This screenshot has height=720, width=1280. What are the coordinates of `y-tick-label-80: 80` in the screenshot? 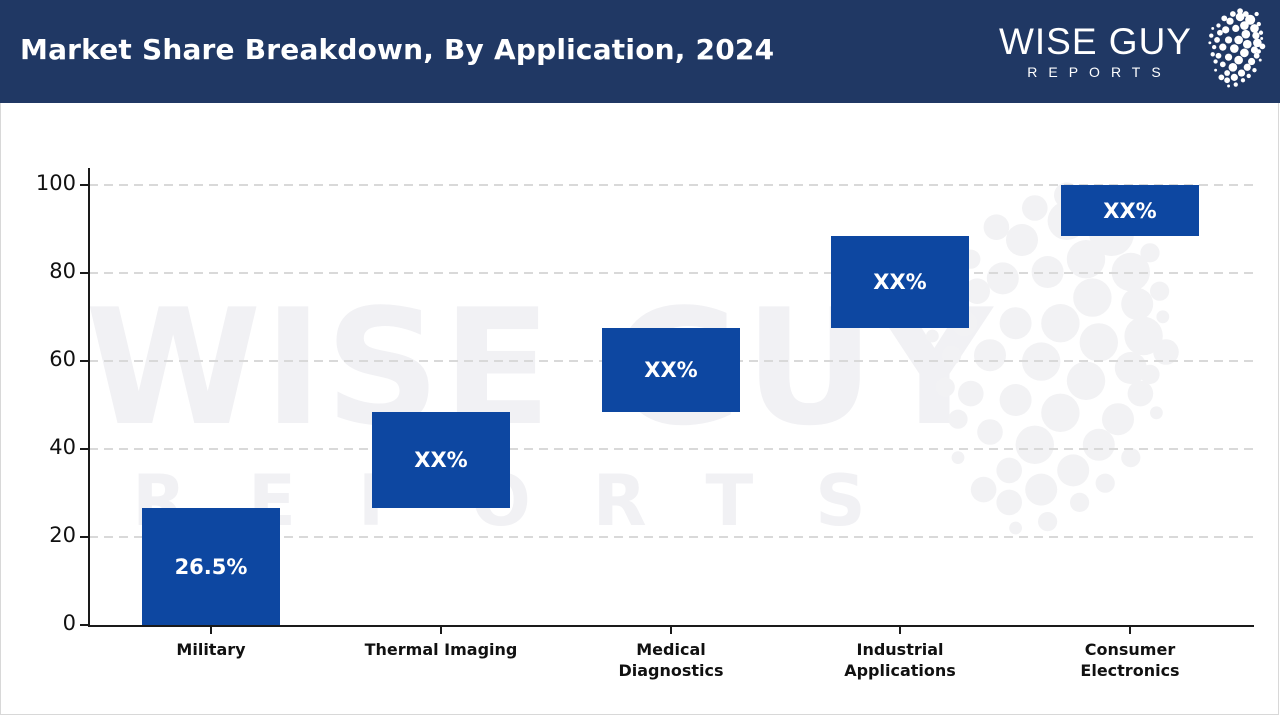 It's located at (62, 271).